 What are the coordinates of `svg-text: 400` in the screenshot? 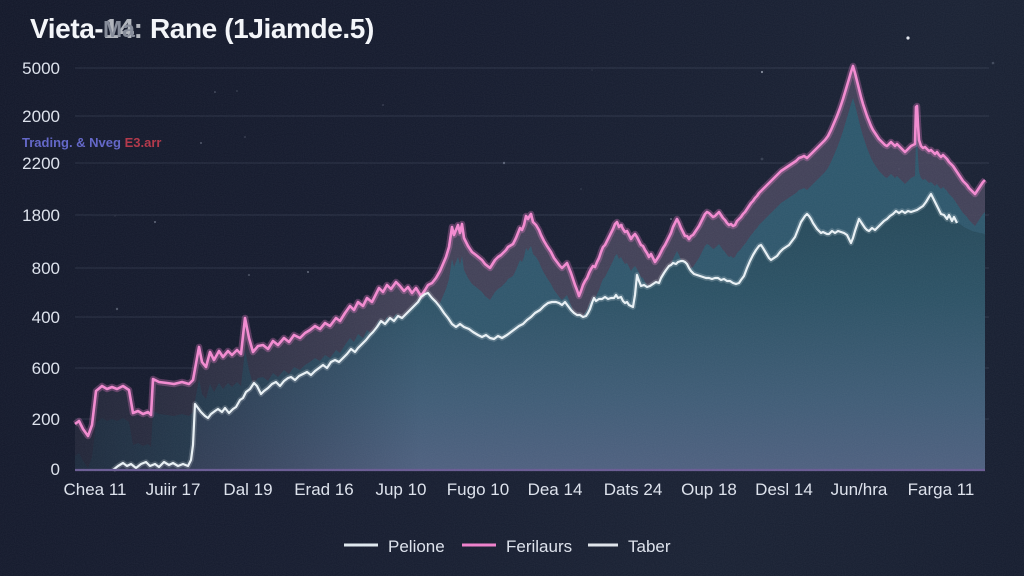 It's located at (46, 317).